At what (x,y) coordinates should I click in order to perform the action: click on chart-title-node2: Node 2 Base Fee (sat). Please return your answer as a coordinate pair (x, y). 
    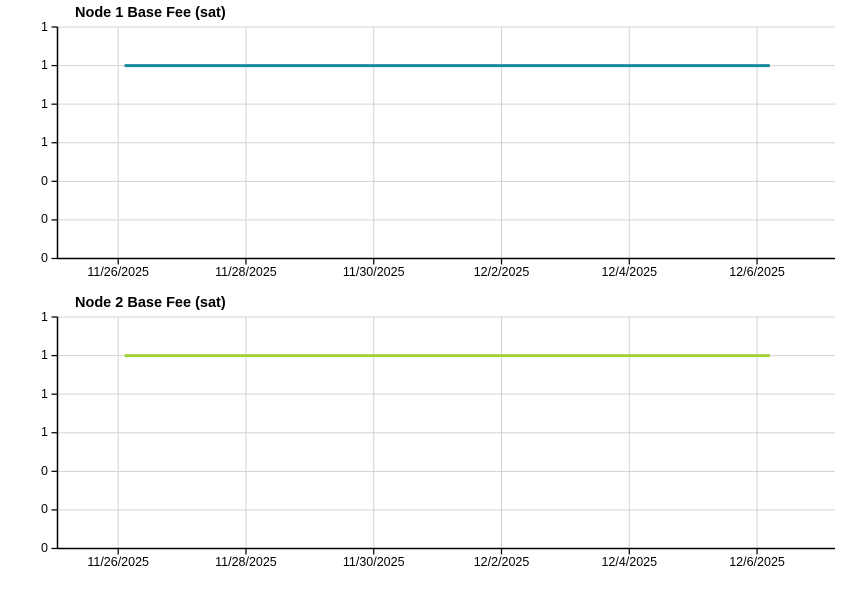
    Looking at the image, I should click on (150, 303).